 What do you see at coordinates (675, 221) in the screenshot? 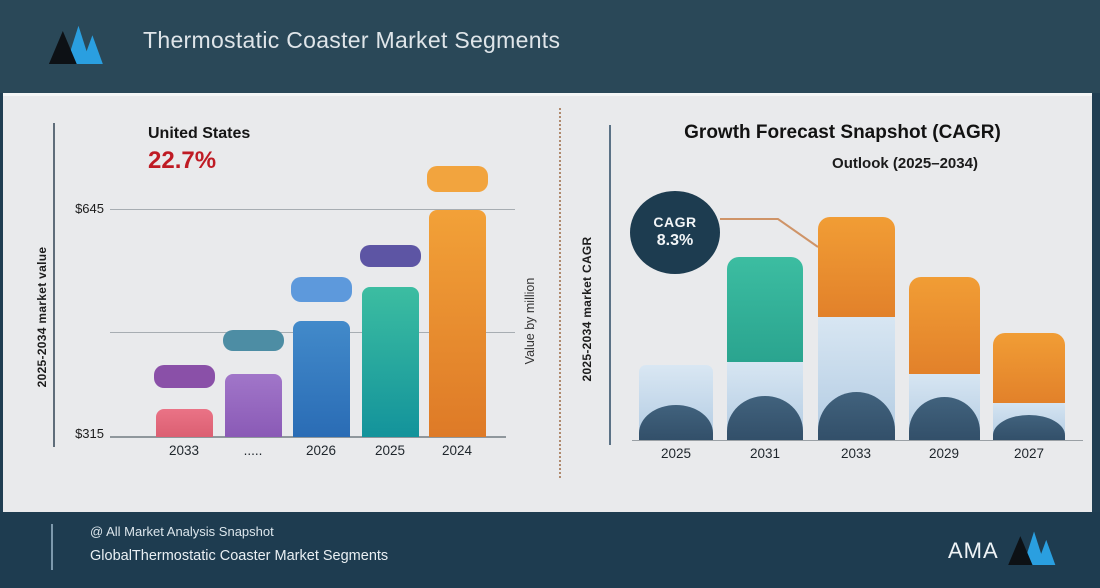
I see `cagr-badge-label: CAGR` at bounding box center [675, 221].